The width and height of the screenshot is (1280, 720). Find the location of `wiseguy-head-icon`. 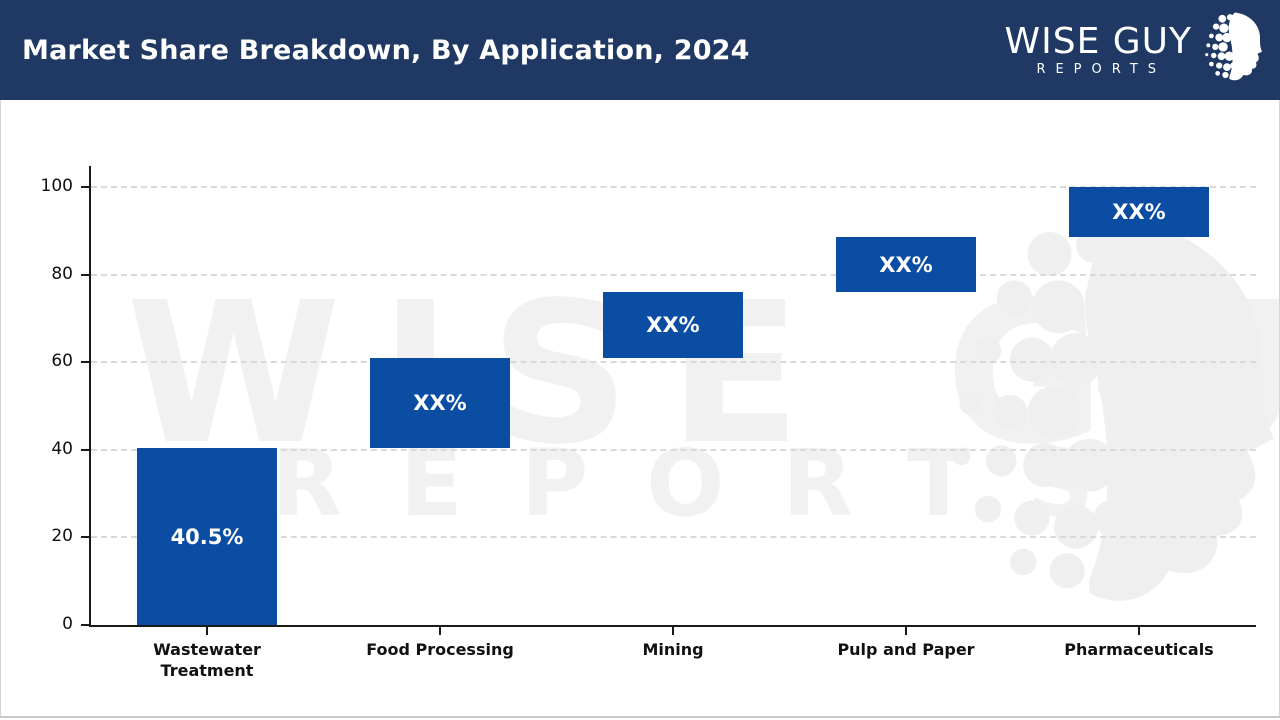

wiseguy-head-icon is located at coordinates (1227, 50).